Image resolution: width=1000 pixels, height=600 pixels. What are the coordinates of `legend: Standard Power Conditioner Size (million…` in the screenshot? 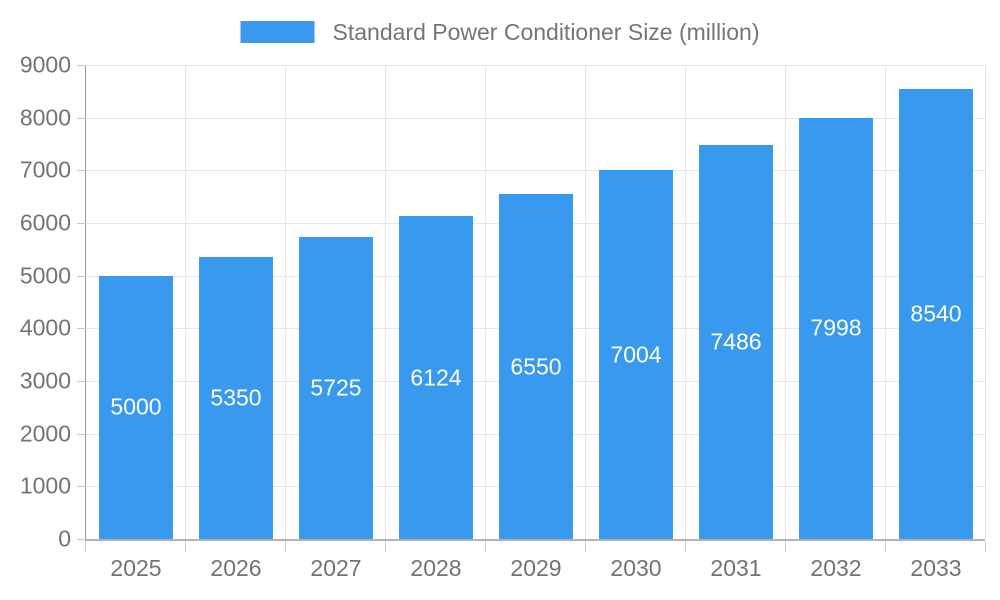 It's located at (500, 32).